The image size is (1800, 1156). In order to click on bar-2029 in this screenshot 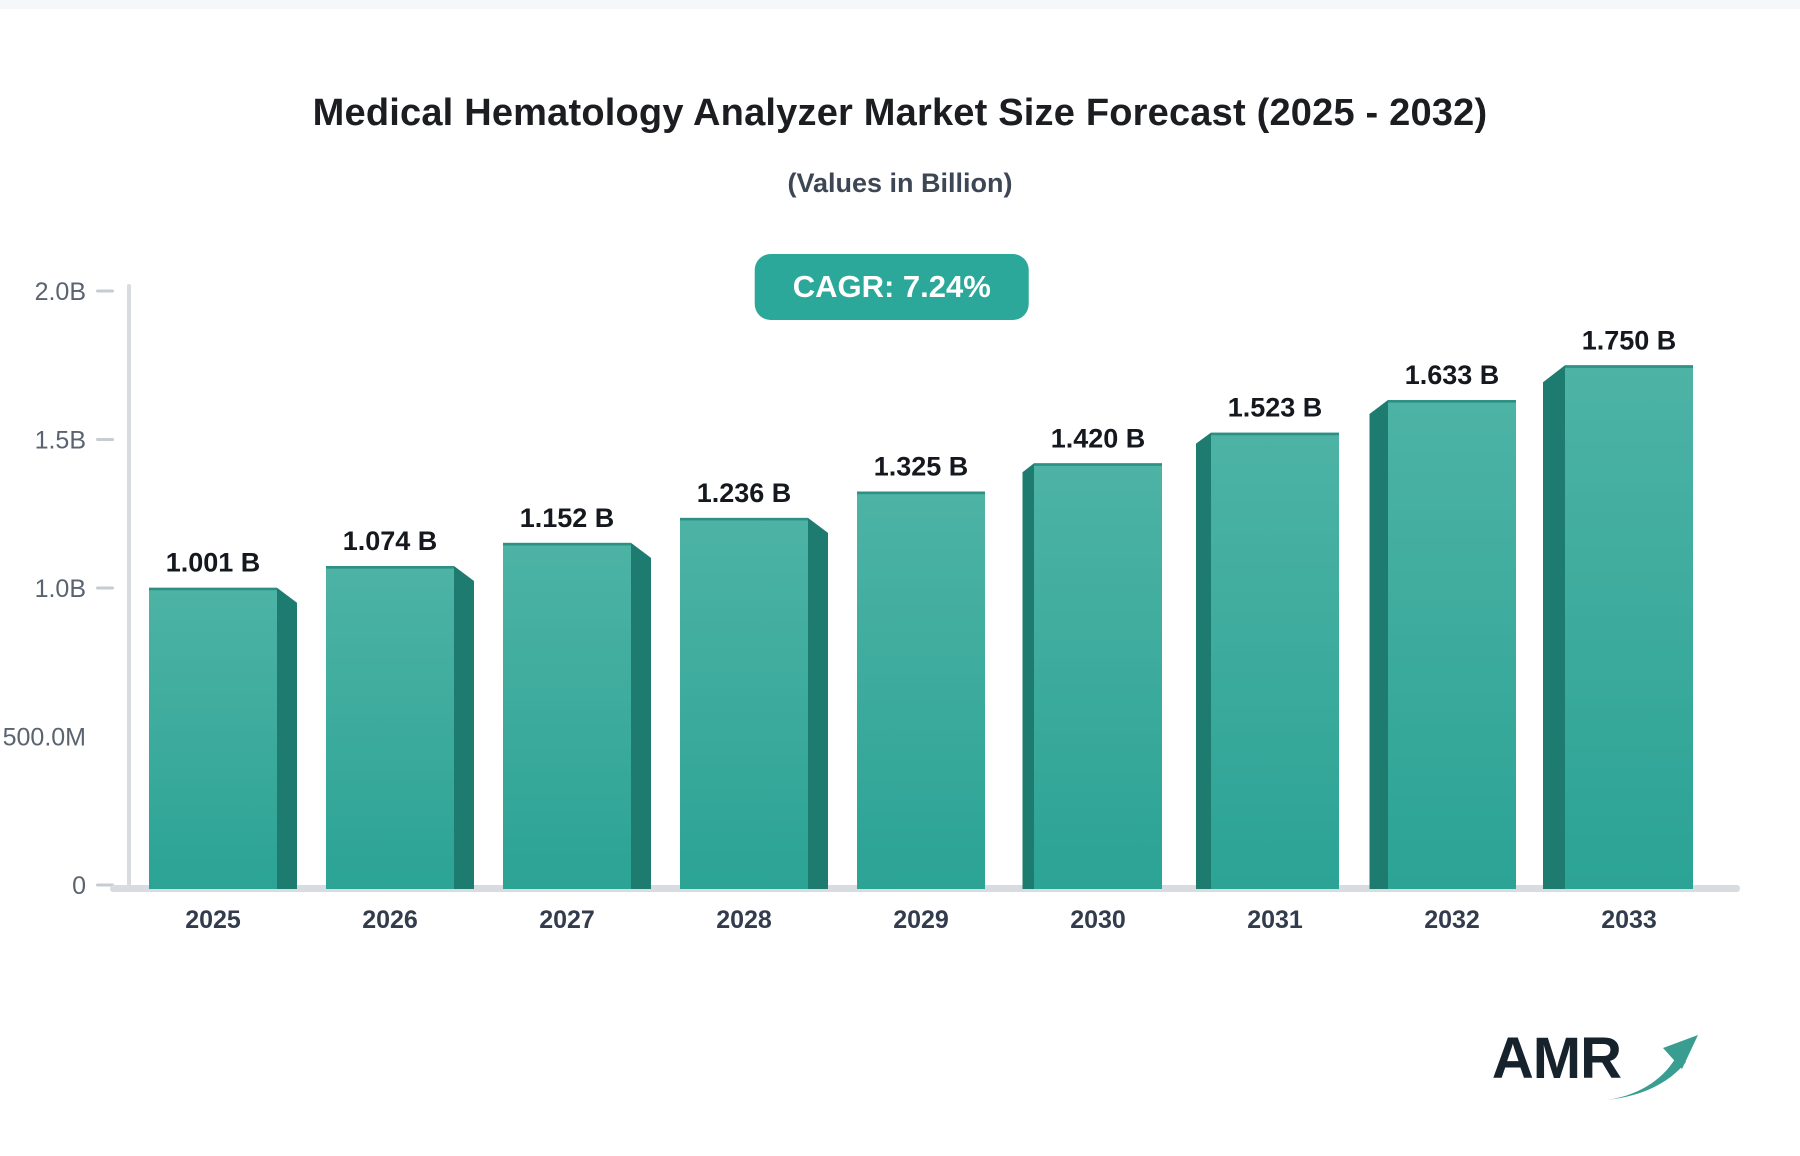, I will do `click(921, 690)`.